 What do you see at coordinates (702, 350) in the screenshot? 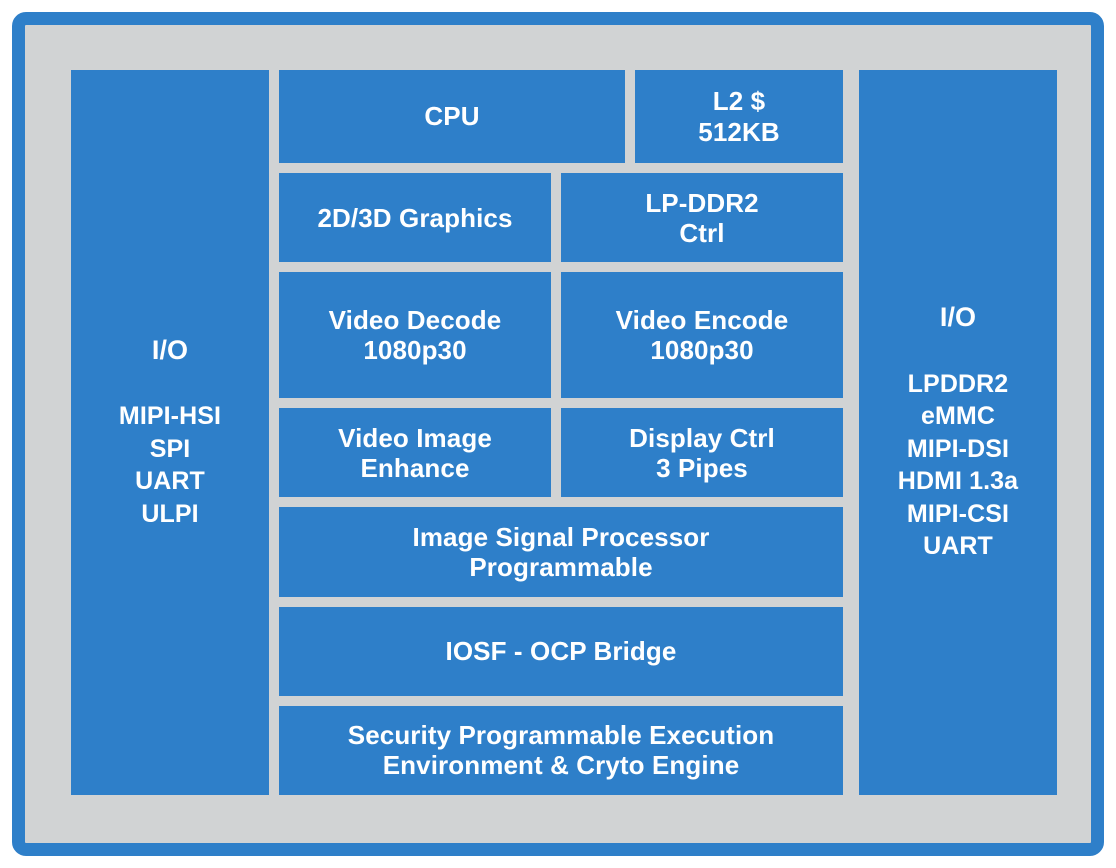
I see `video-encode-spec: 1080p30` at bounding box center [702, 350].